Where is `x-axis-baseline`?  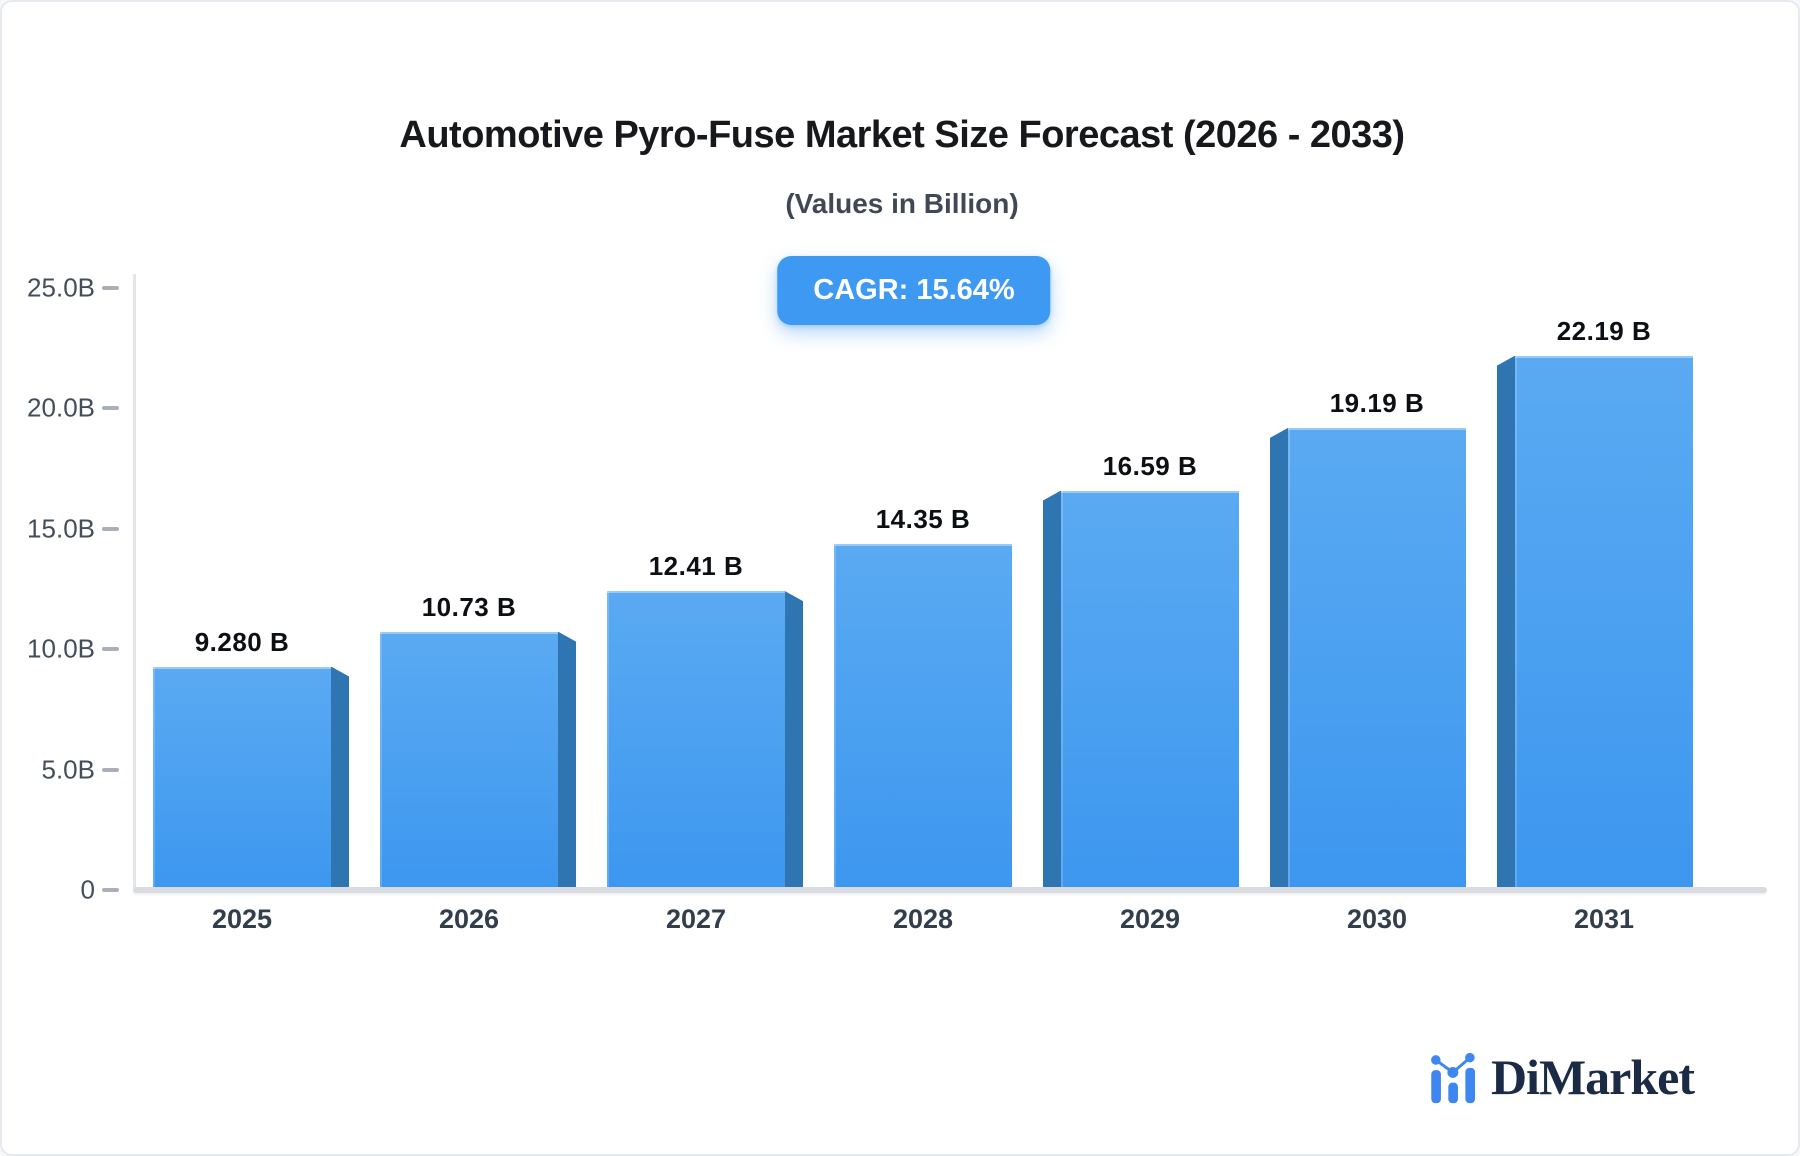 x-axis-baseline is located at coordinates (950, 890).